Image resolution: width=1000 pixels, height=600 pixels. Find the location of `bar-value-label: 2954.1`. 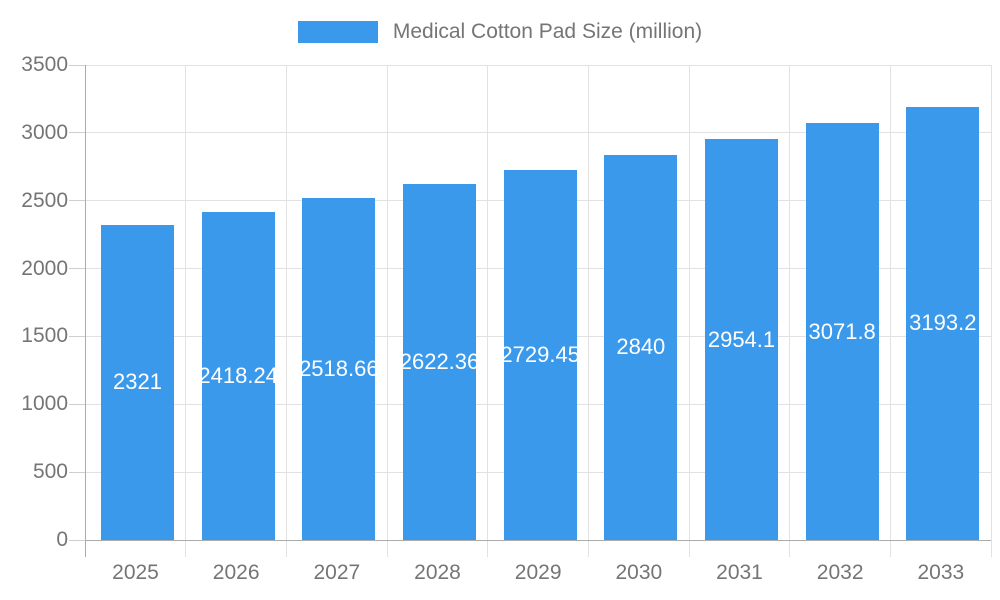

bar-value-label: 2954.1 is located at coordinates (741, 339).